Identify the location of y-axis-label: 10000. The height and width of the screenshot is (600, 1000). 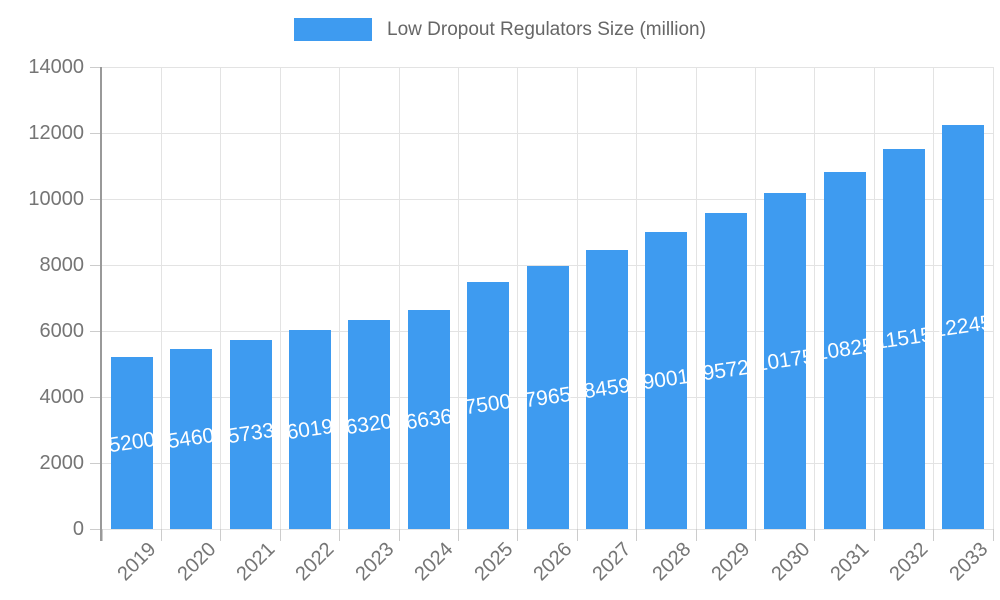
(56, 199).